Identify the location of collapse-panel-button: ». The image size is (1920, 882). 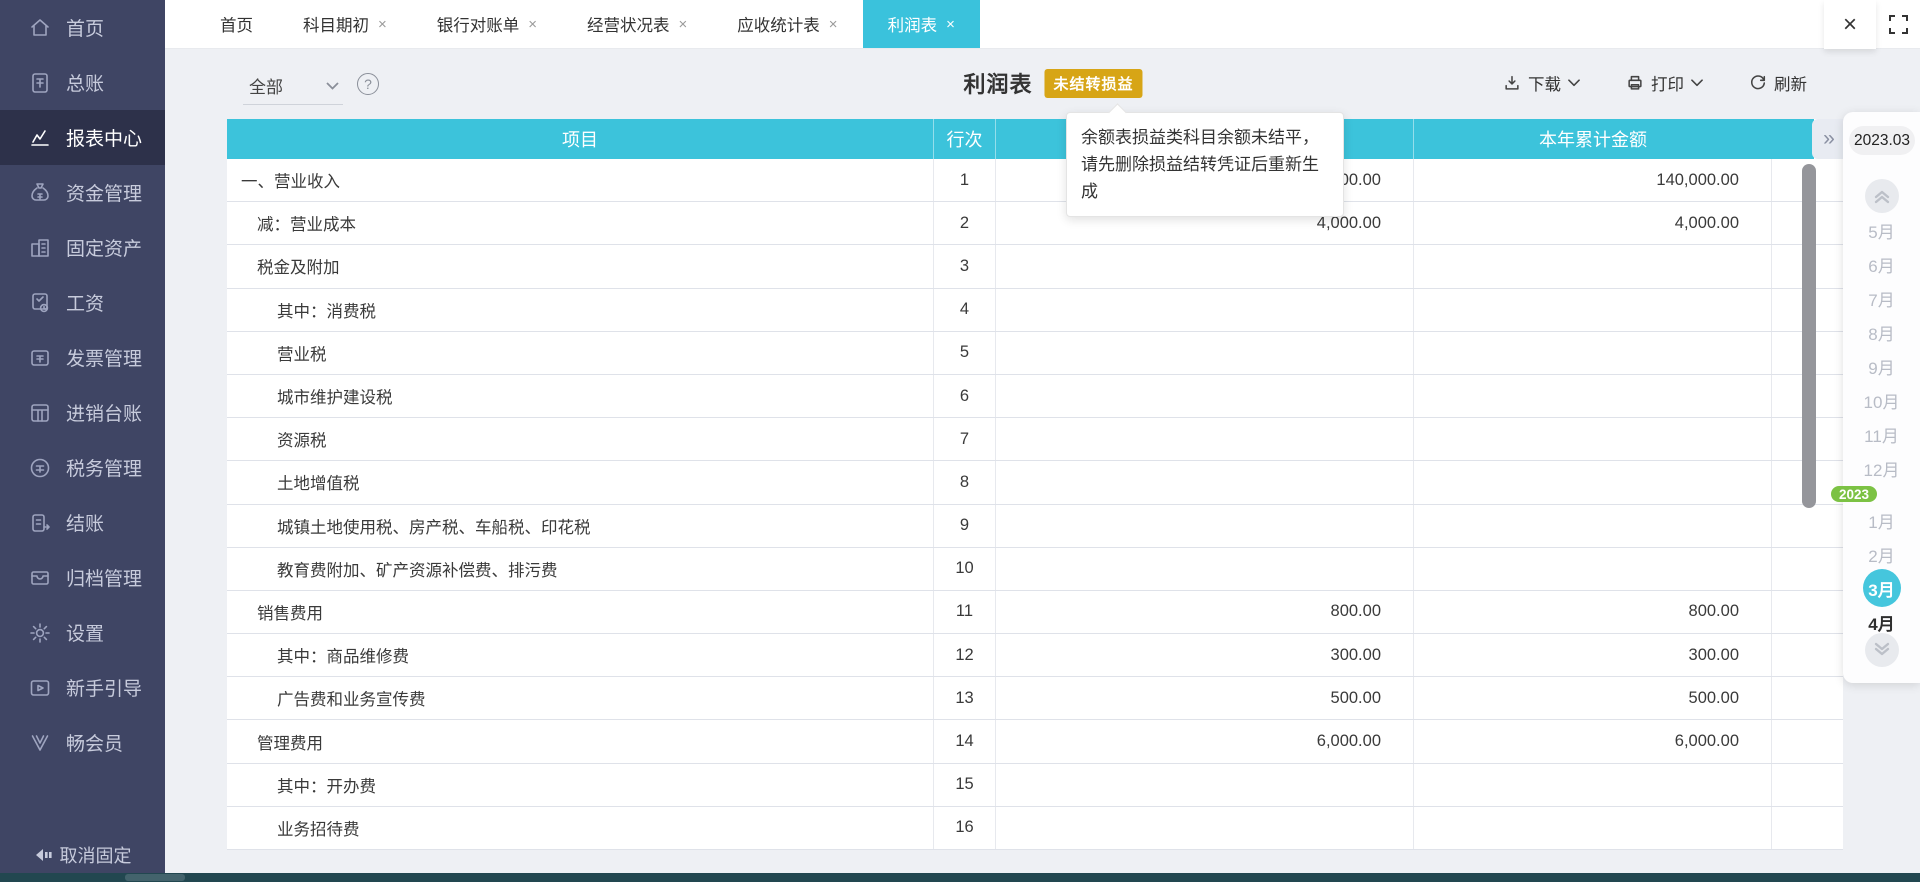
(1829, 139).